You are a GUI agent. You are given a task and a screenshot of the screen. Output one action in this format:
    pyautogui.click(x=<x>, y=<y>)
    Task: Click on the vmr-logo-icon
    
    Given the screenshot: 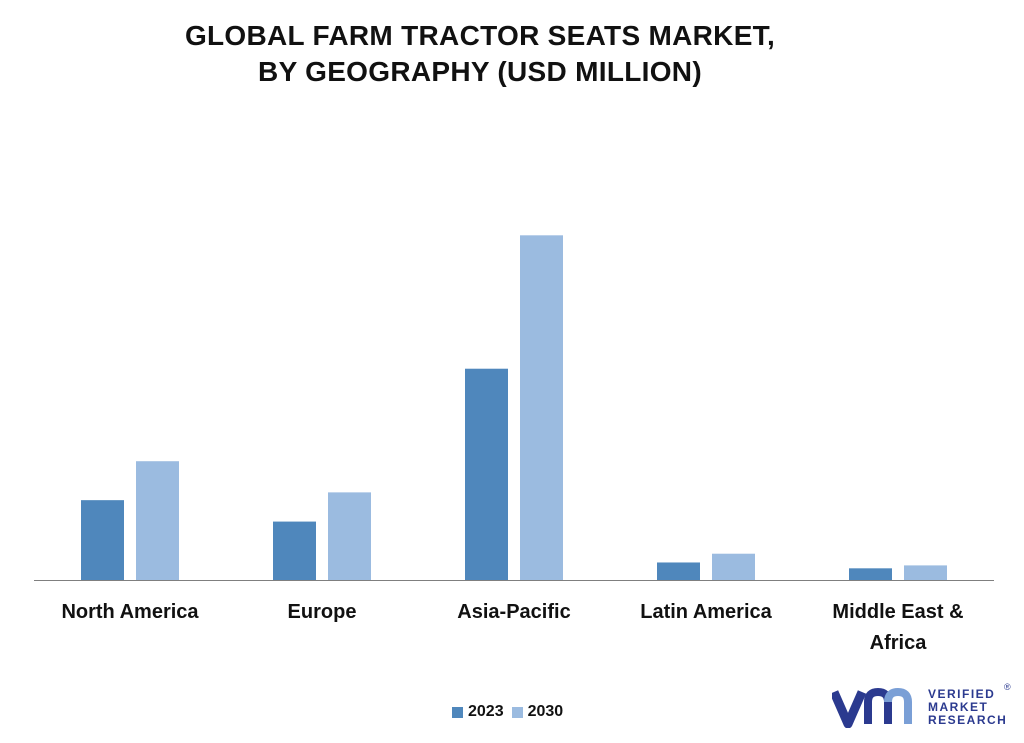 What is the action you would take?
    pyautogui.click(x=870, y=708)
    